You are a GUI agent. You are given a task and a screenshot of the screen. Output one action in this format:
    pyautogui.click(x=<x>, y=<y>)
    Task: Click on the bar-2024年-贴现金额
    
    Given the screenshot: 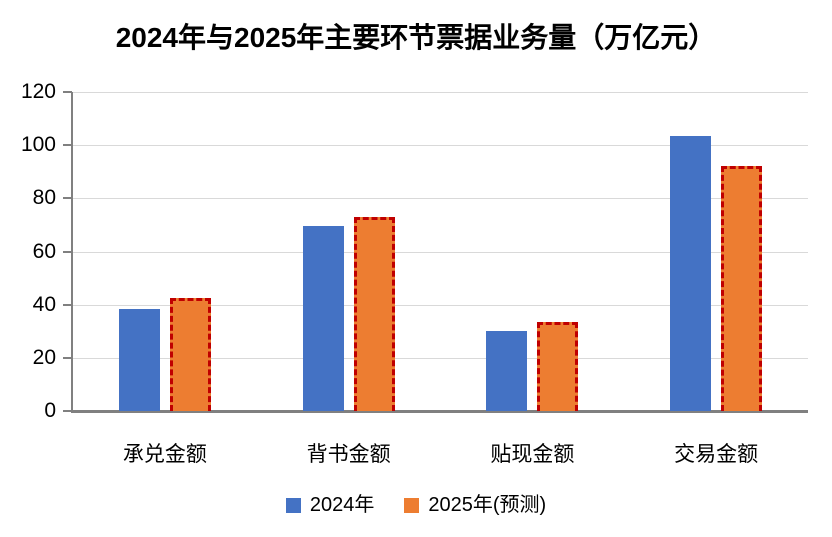 What is the action you would take?
    pyautogui.click(x=507, y=370)
    